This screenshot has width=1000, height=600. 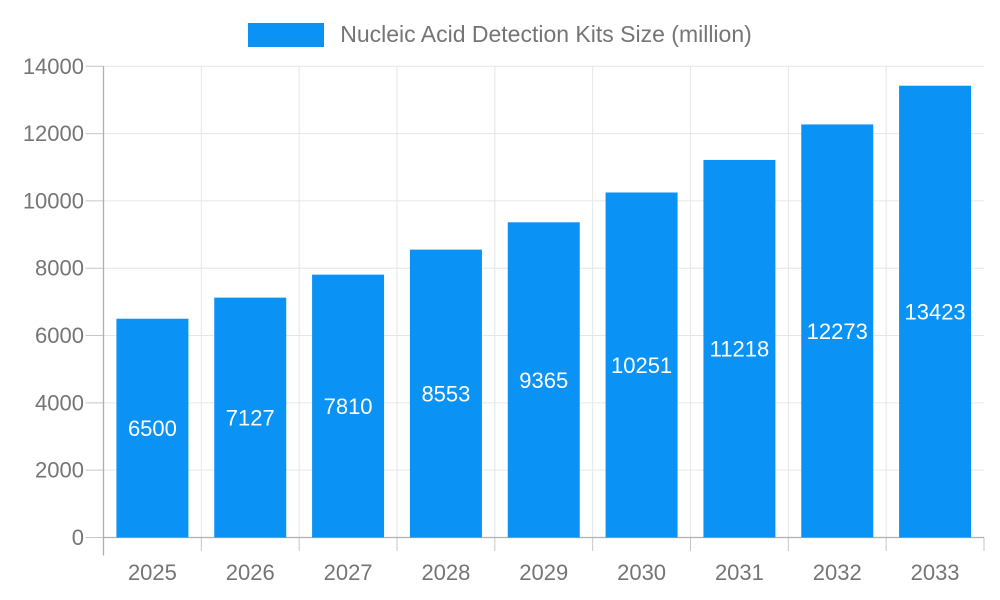 I want to click on x-axis-label: 2032, so click(x=837, y=572).